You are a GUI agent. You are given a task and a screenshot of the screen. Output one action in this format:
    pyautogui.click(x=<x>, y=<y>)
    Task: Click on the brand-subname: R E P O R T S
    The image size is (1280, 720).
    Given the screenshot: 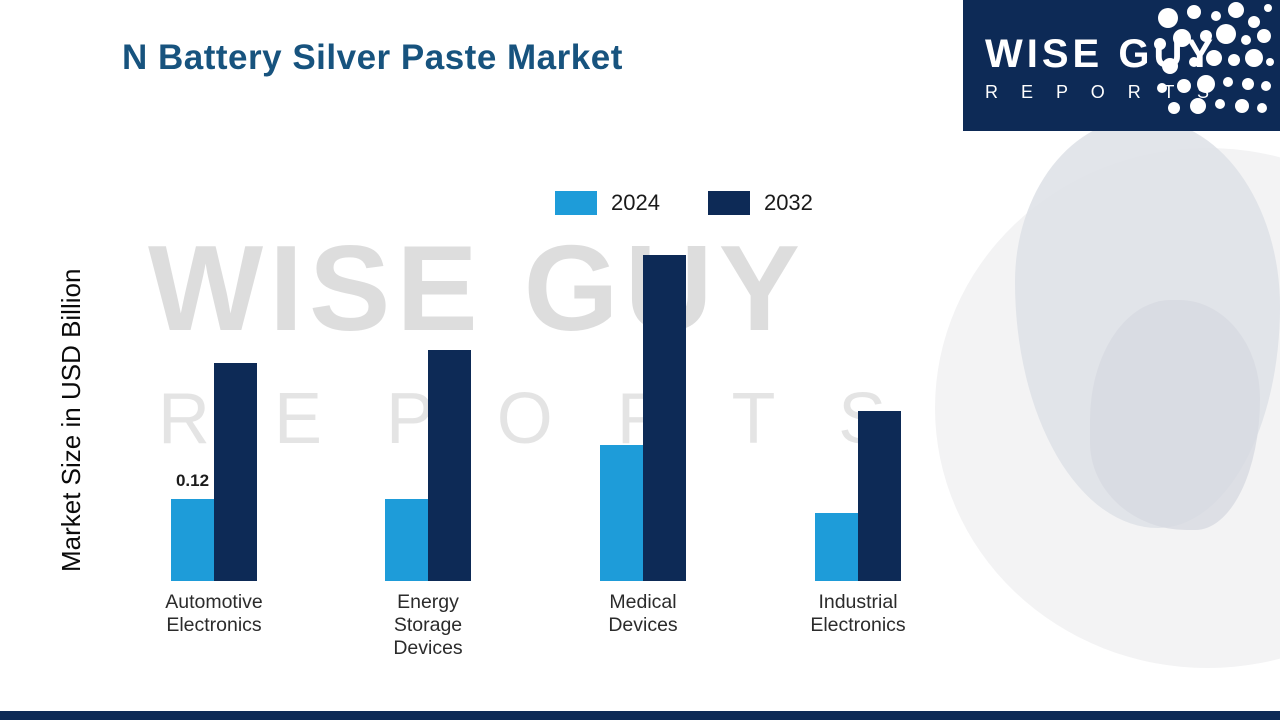 What is the action you would take?
    pyautogui.click(x=1102, y=92)
    